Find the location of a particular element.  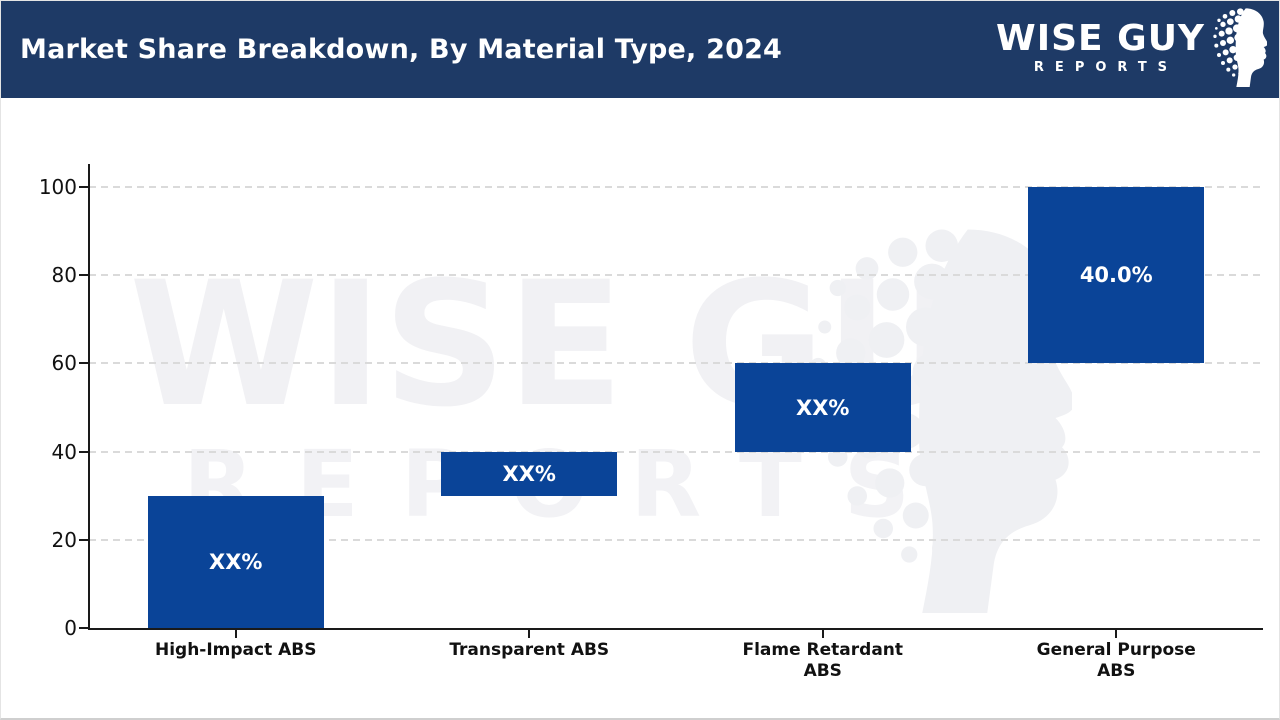

x-category-label-line: General Purpose is located at coordinates (1116, 650).